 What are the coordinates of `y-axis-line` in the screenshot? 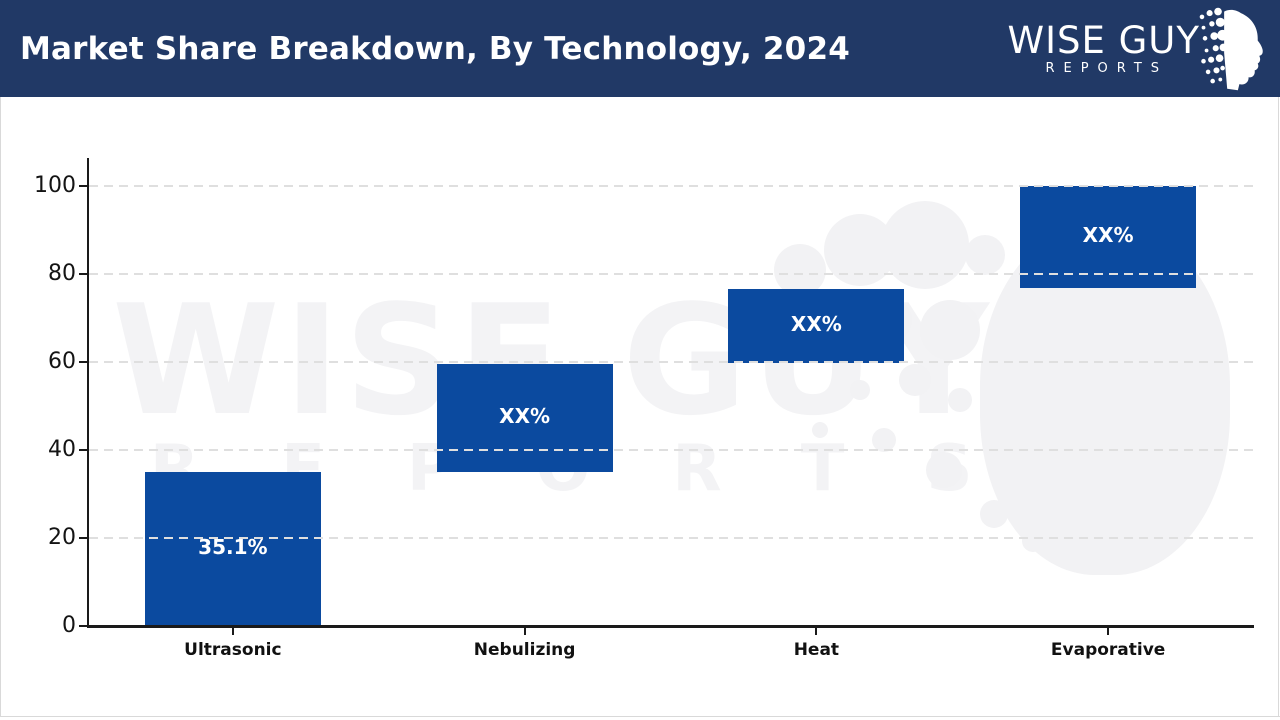 It's located at (88, 393).